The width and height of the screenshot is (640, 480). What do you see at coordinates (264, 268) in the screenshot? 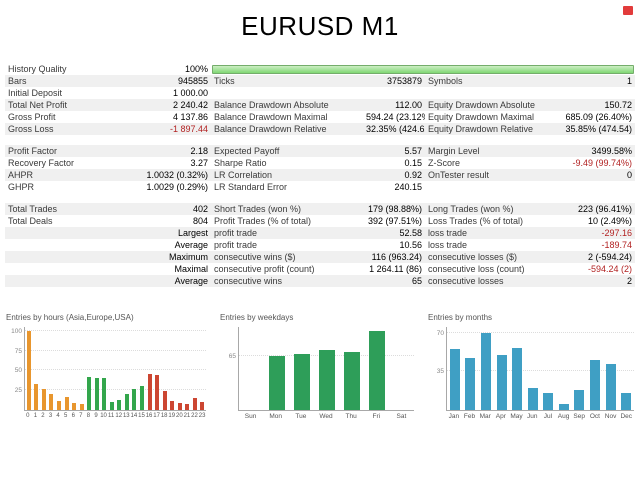
I see `stat-label: consecutive profit (count)` at bounding box center [264, 268].